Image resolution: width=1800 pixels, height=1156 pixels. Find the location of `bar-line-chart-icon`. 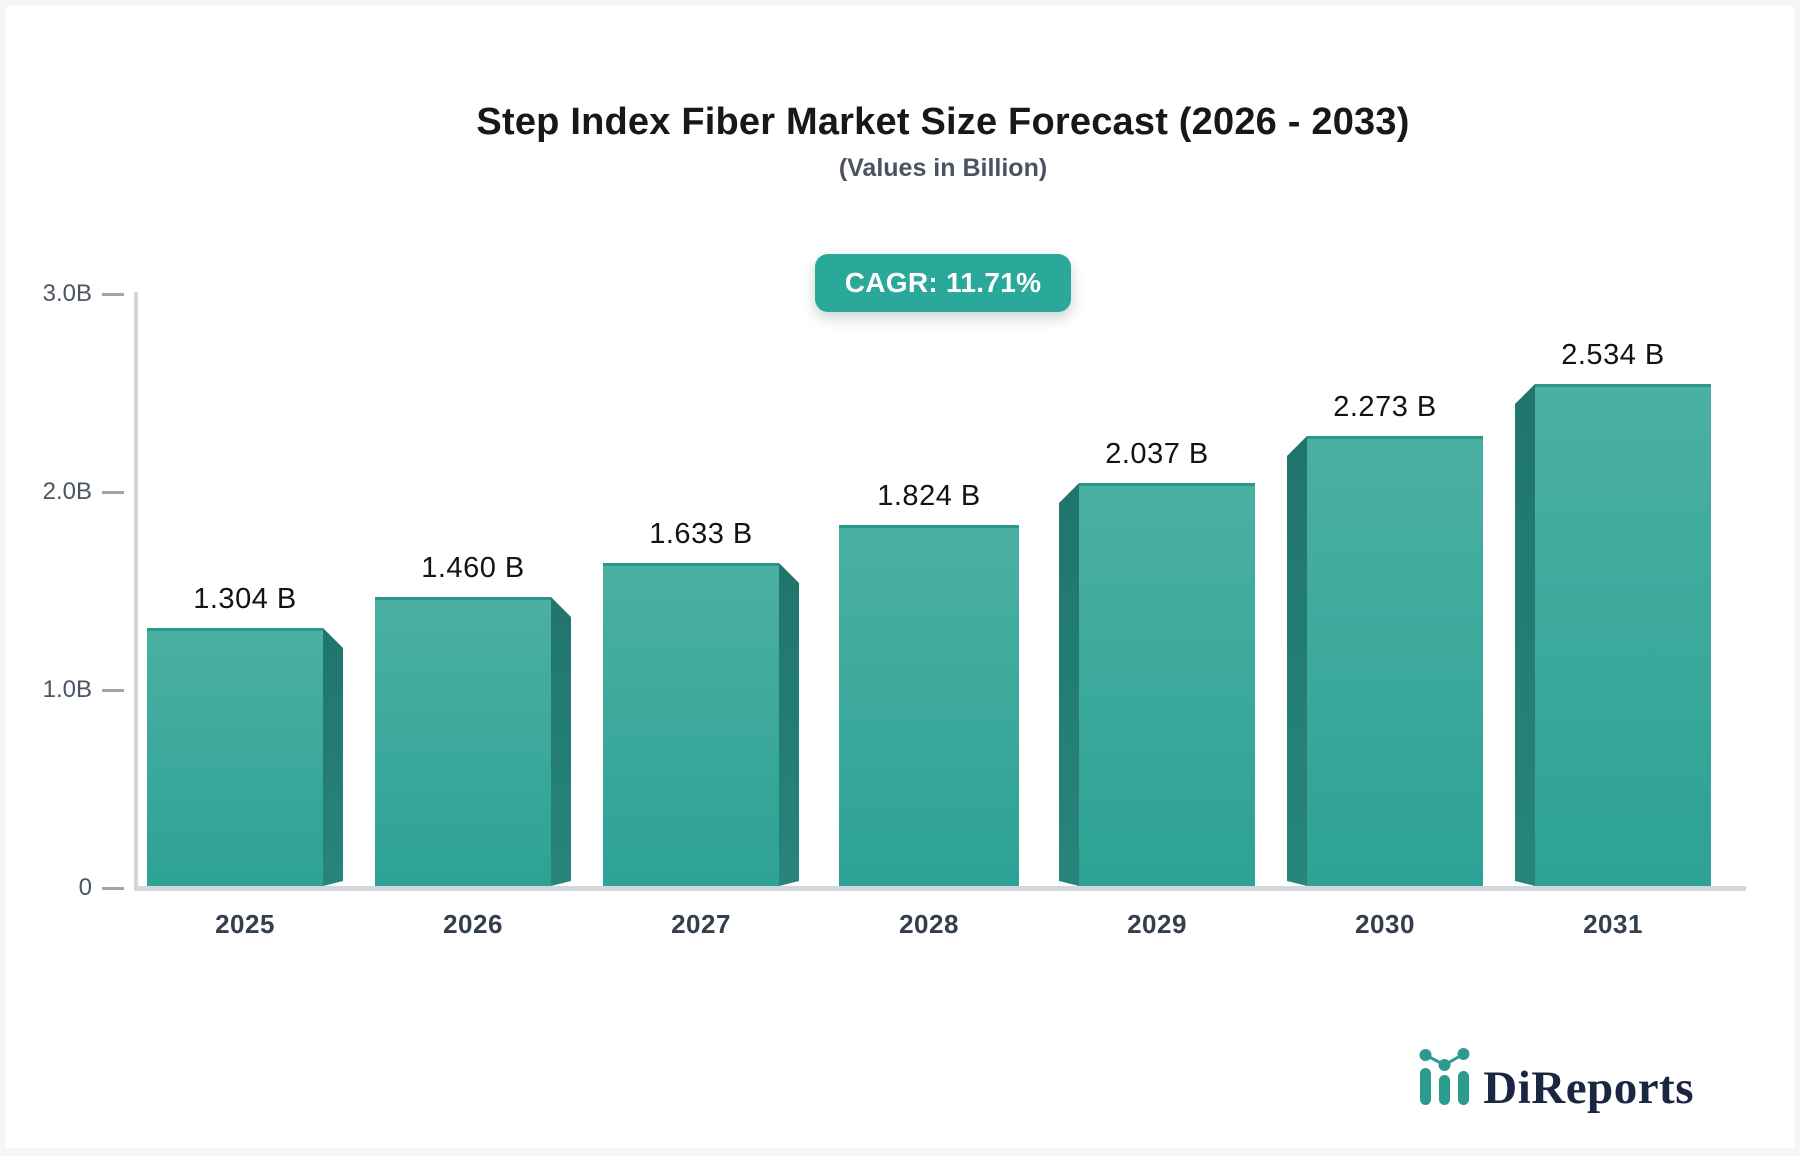

bar-line-chart-icon is located at coordinates (1444, 1076).